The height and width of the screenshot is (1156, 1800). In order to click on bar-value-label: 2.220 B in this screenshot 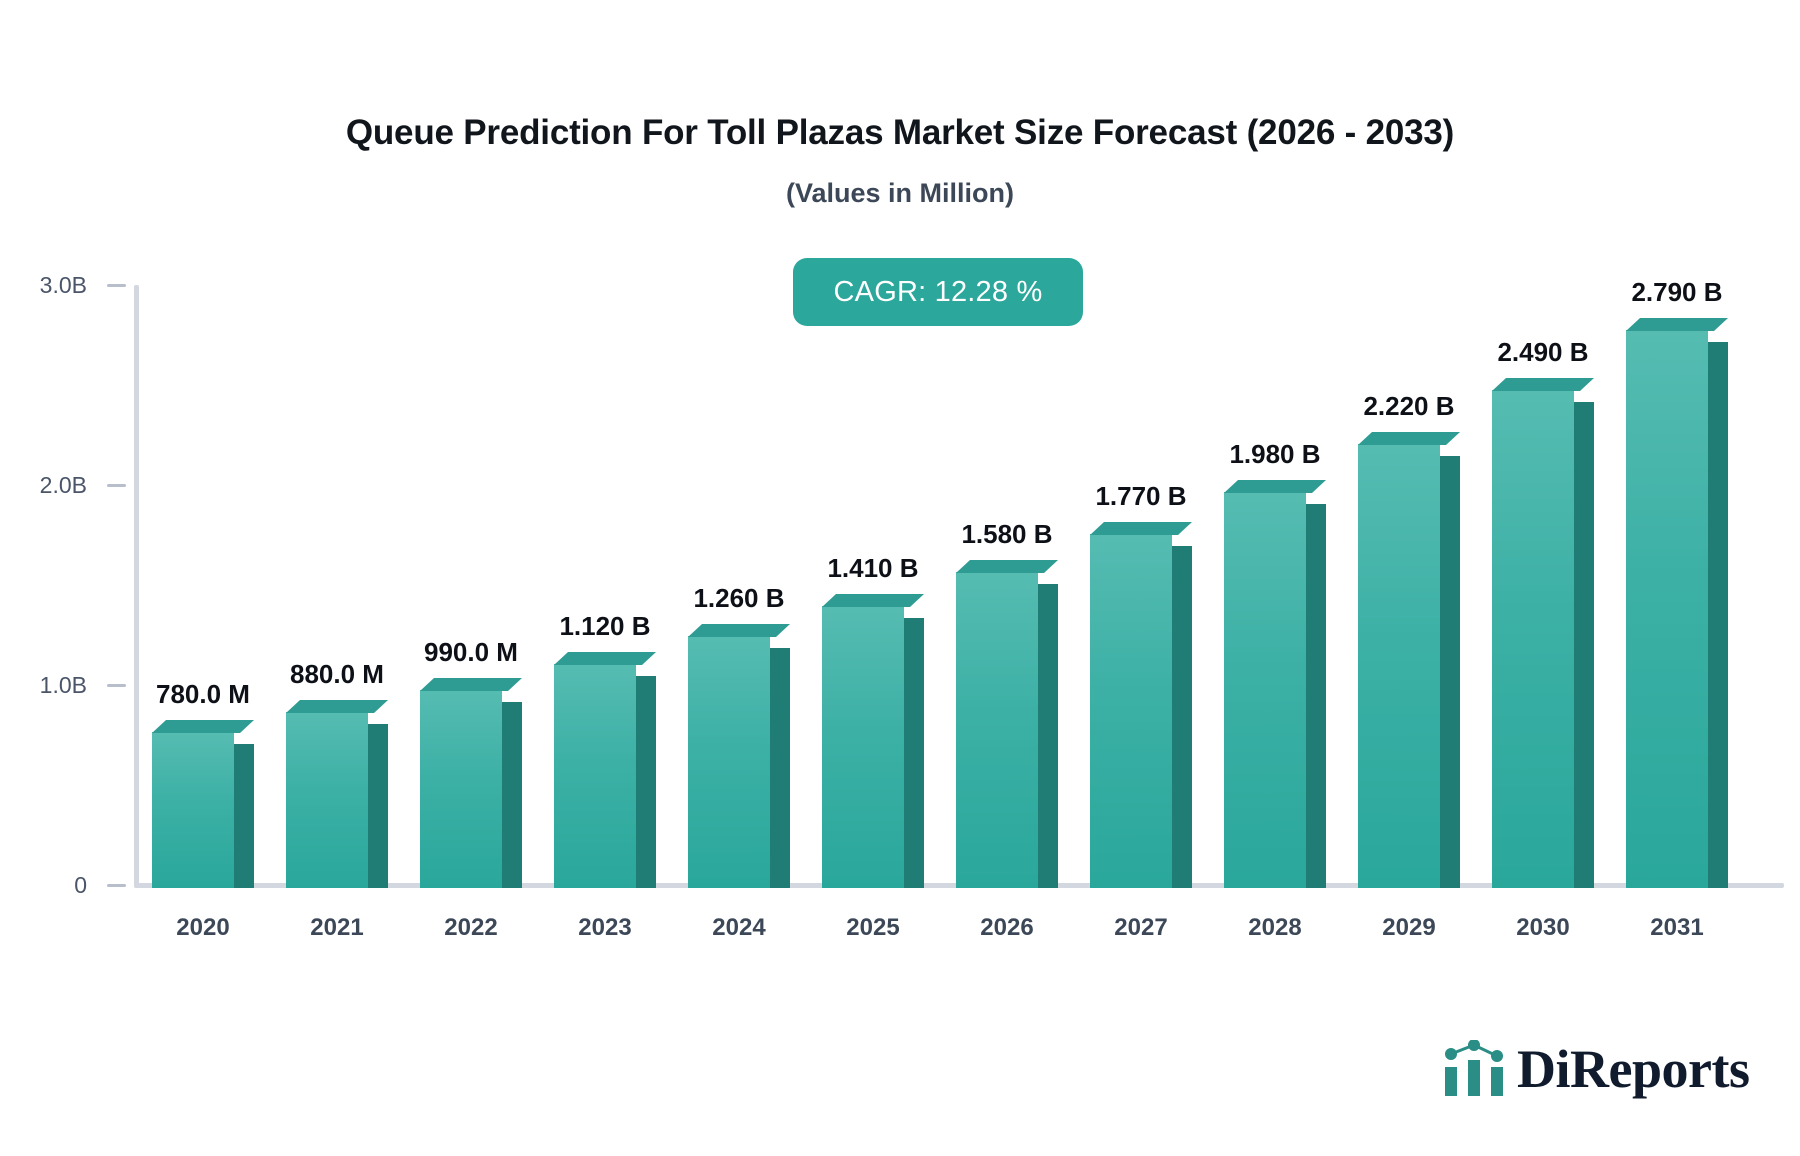, I will do `click(1409, 406)`.